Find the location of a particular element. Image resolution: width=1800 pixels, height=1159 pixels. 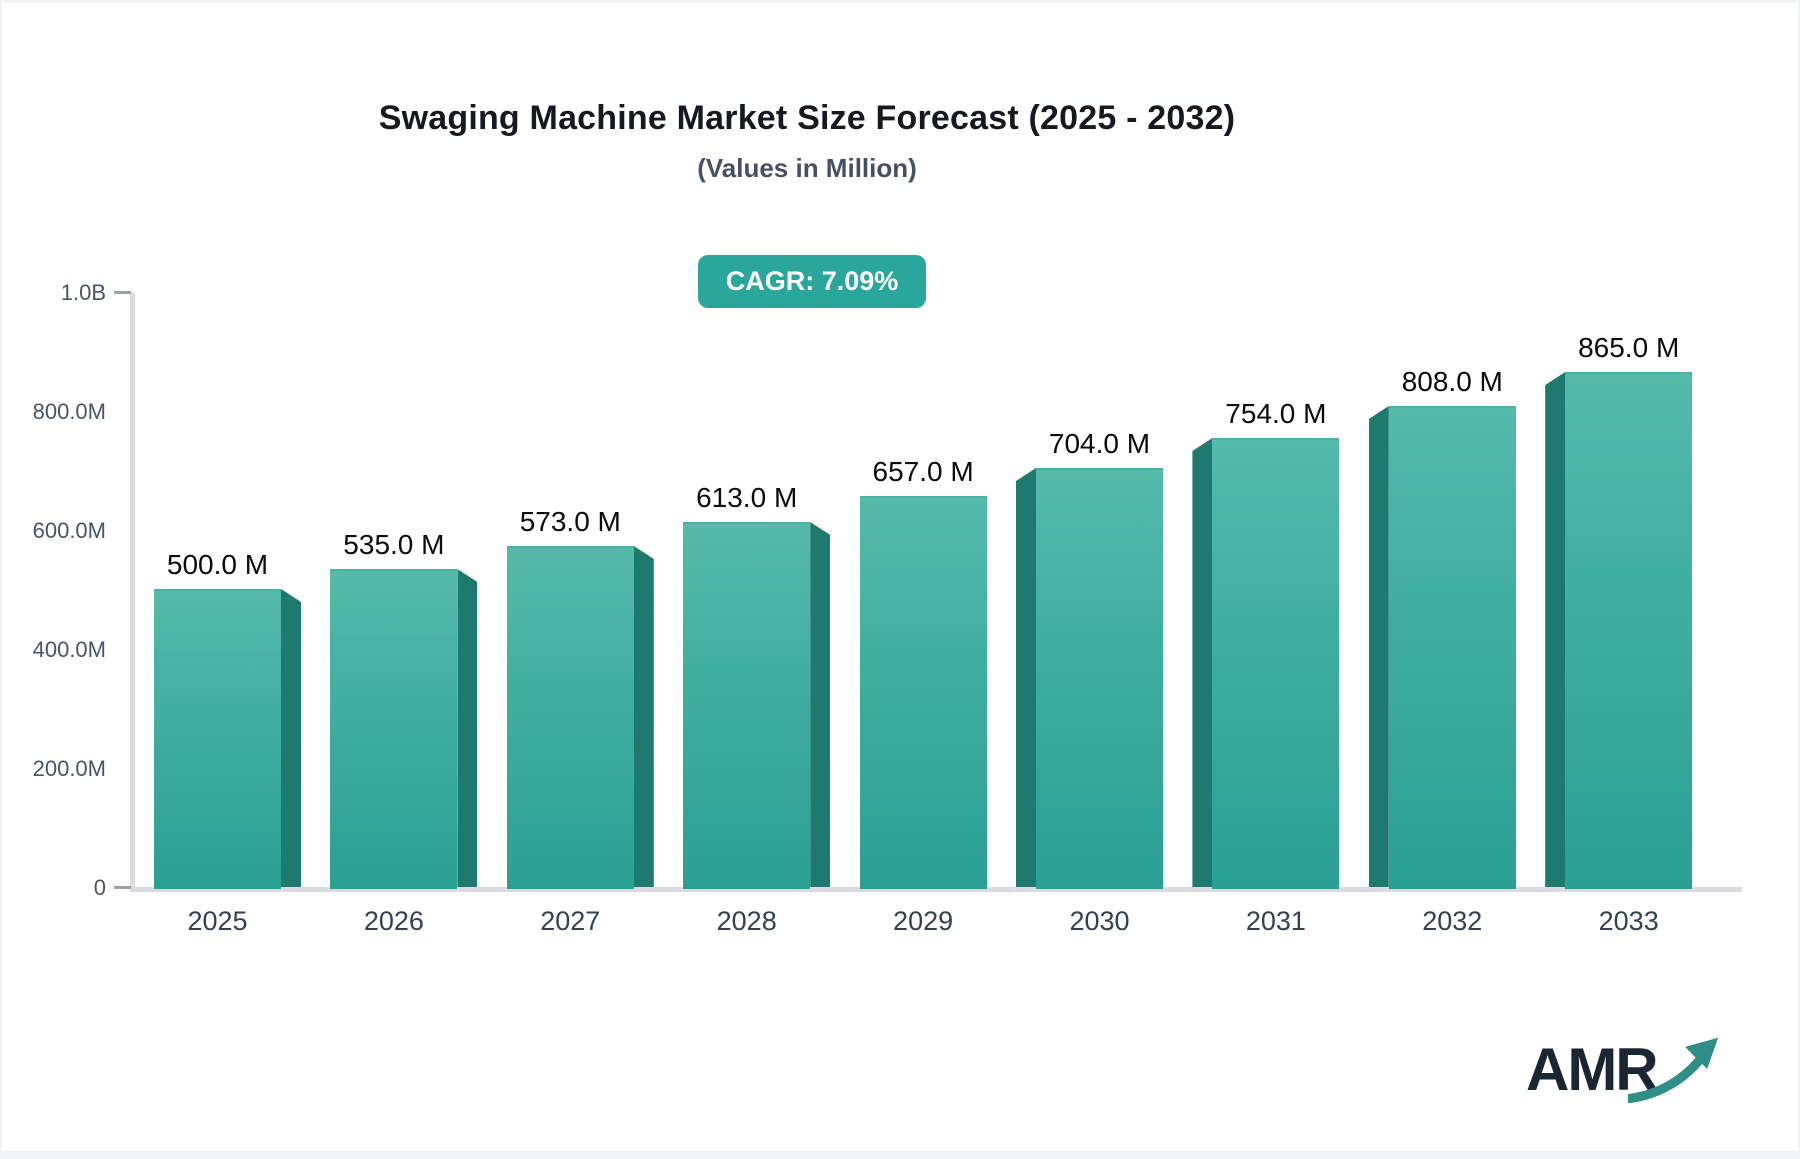

bar-value-label: 865.0 M is located at coordinates (1629, 347).